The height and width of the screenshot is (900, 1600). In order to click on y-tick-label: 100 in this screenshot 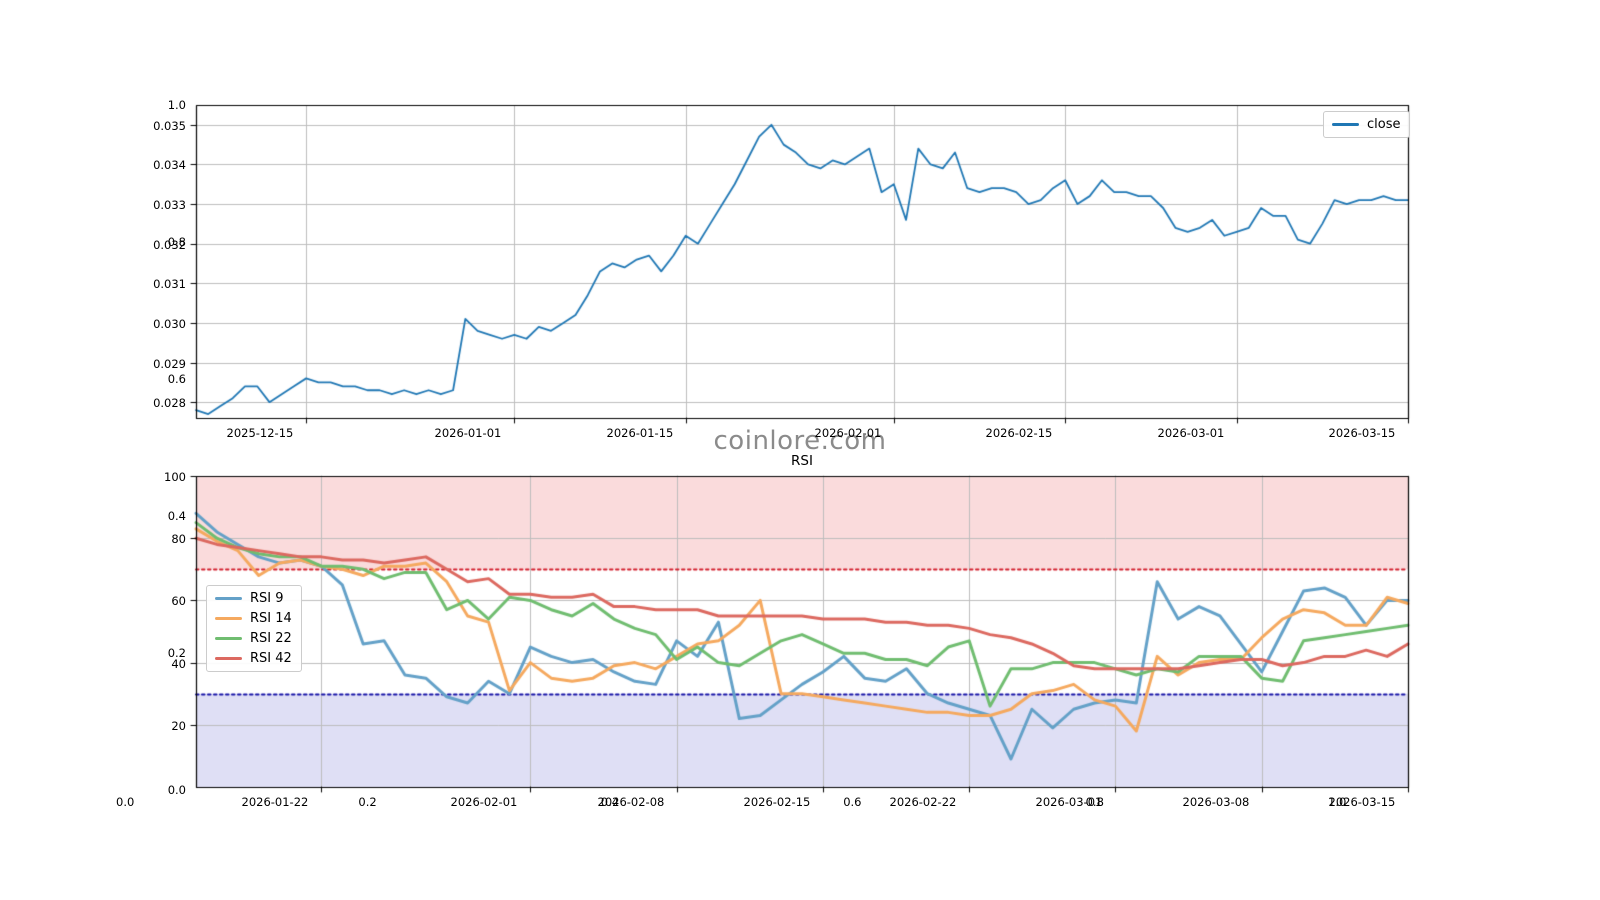, I will do `click(175, 476)`.